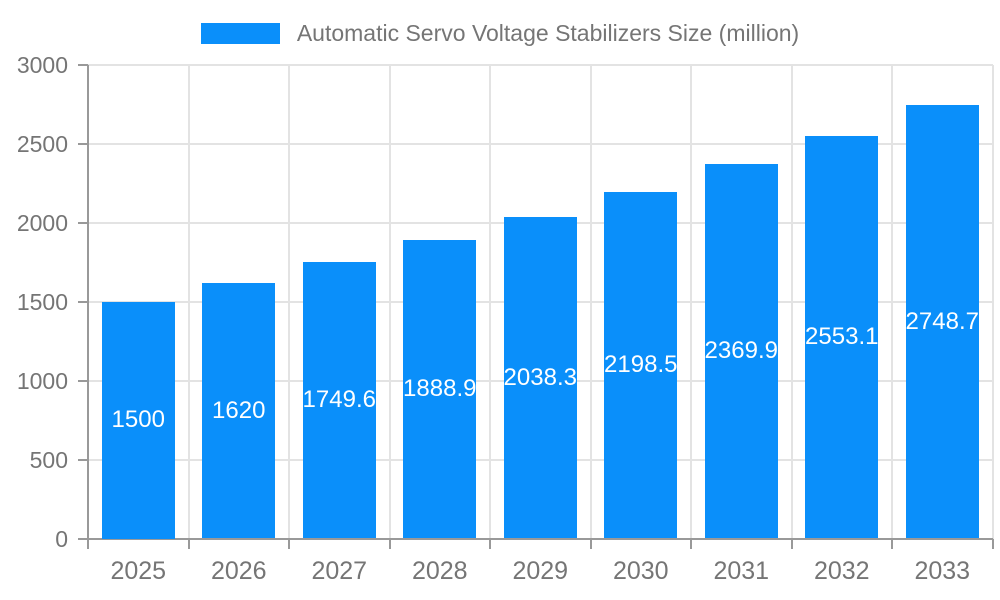 This screenshot has width=1000, height=600. What do you see at coordinates (61, 538) in the screenshot?
I see `y-axis-label: 0` at bounding box center [61, 538].